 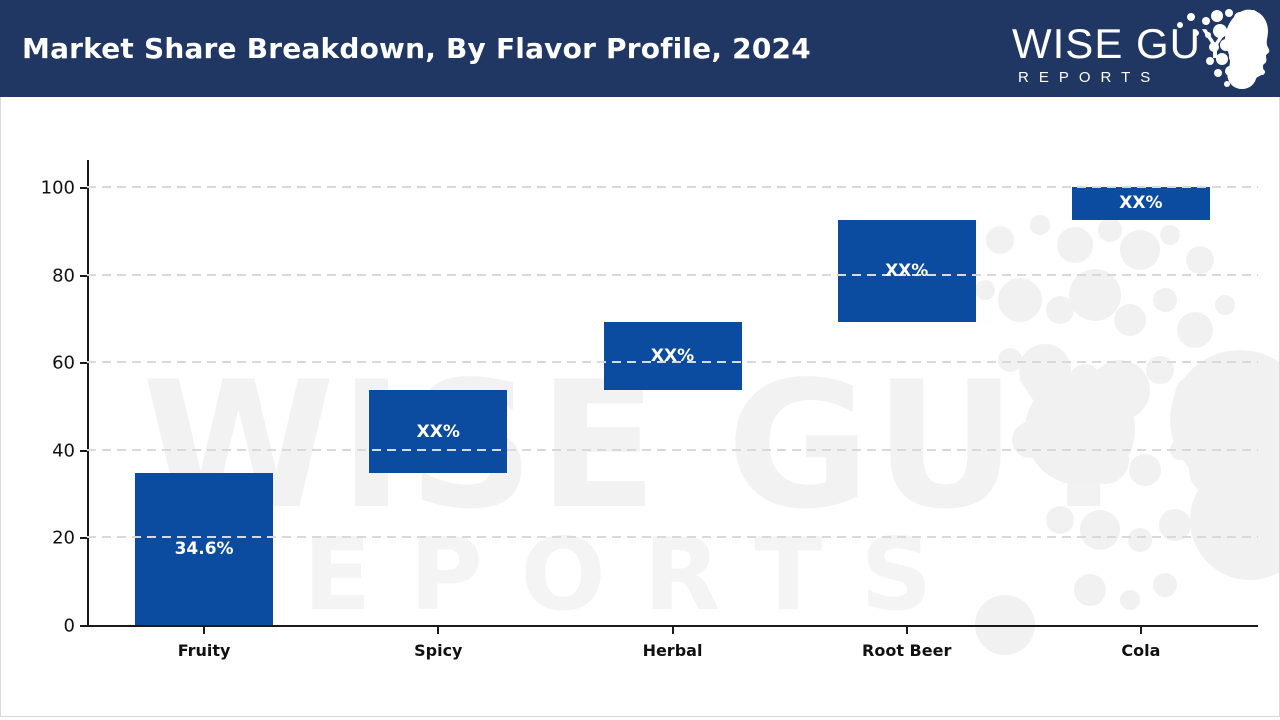 I want to click on x-category-label-spicy: Spicy, so click(x=438, y=650).